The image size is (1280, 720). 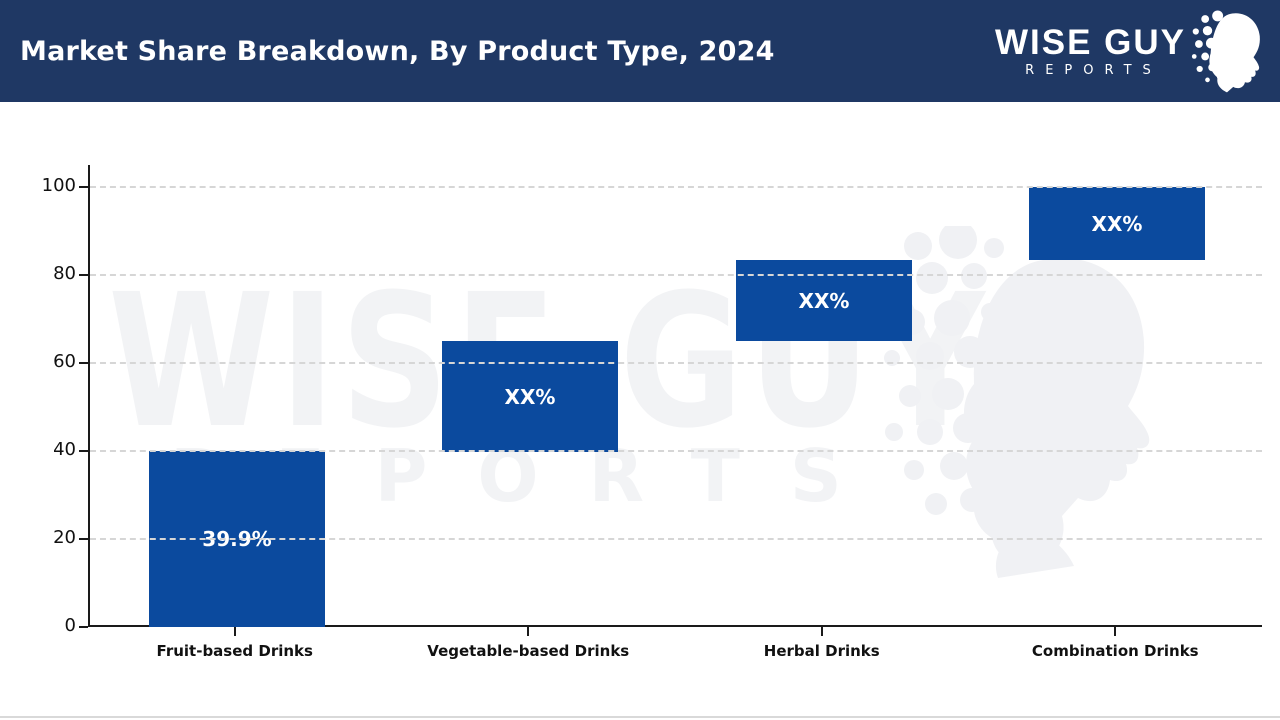 I want to click on bar-2: XX%, so click(x=824, y=300).